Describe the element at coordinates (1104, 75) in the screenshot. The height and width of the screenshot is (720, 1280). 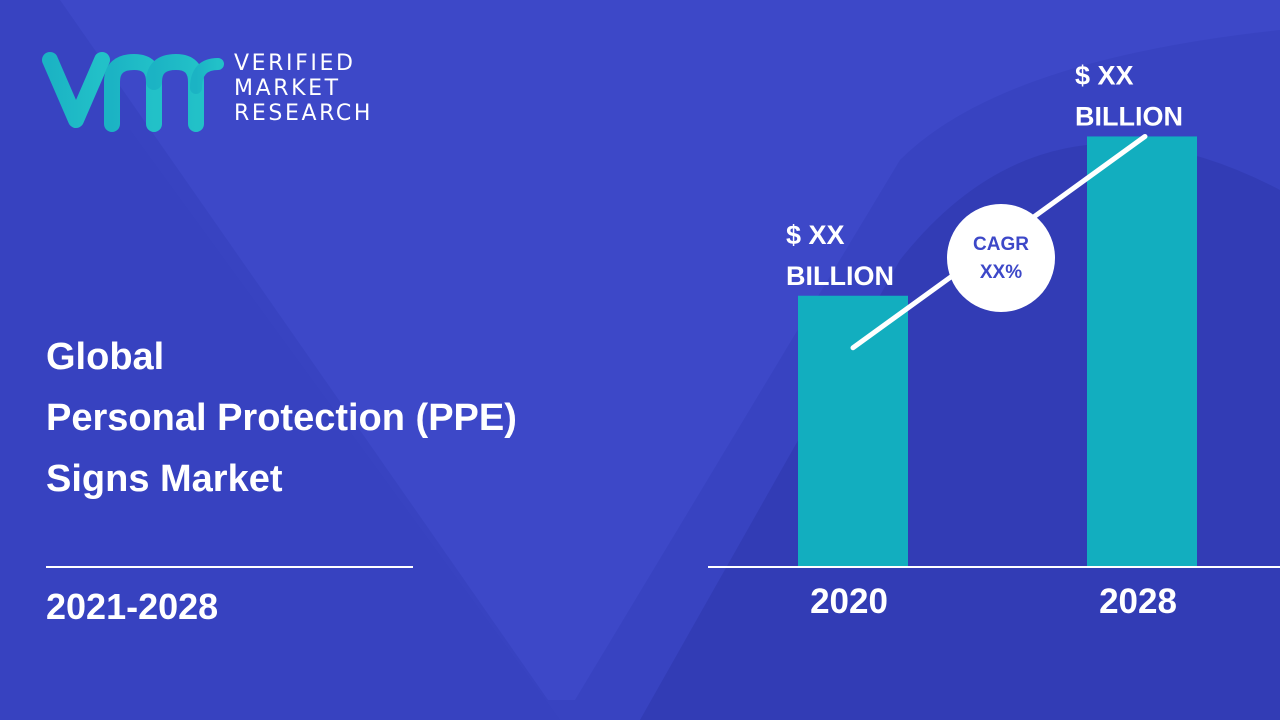
I see `bar-value-label-2028-1: $ XX` at that location.